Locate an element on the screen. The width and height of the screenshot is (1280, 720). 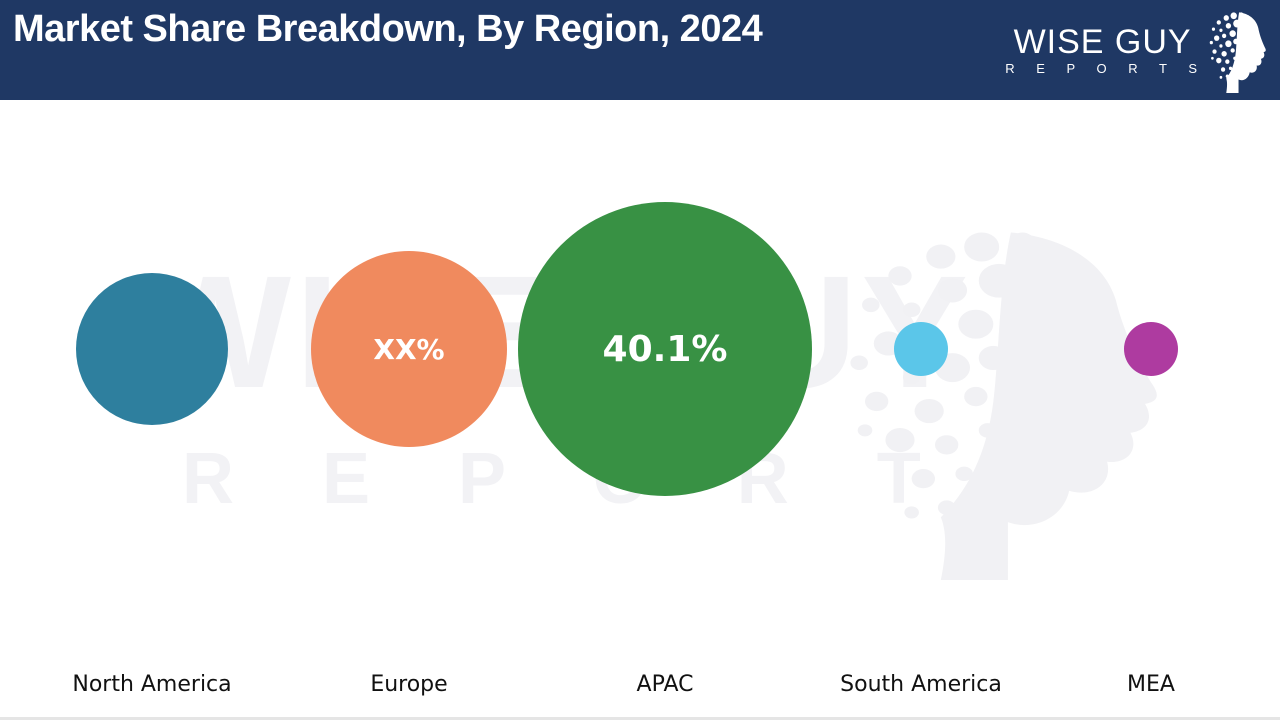
page-title: Market Share Breakdown, By Region, 2024 is located at coordinates (388, 29).